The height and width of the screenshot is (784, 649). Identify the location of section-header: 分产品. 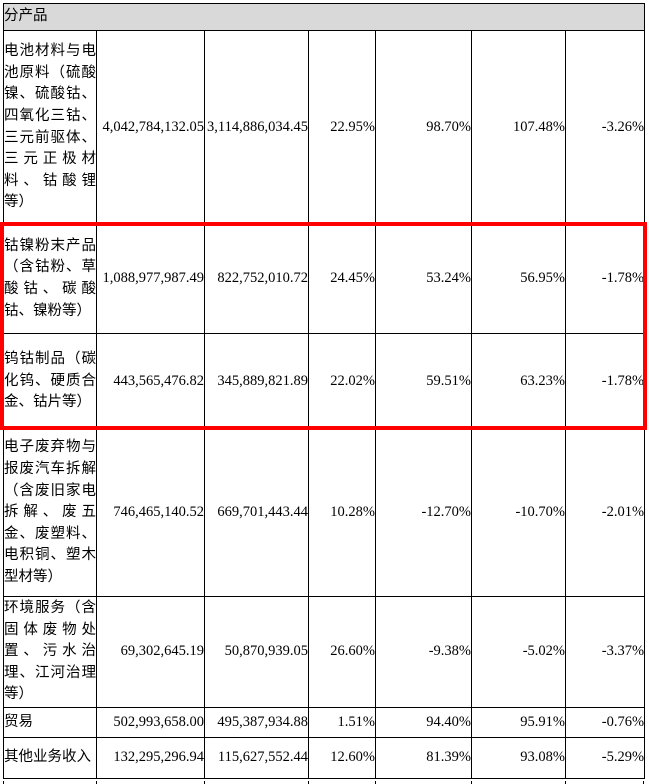
(324, 17).